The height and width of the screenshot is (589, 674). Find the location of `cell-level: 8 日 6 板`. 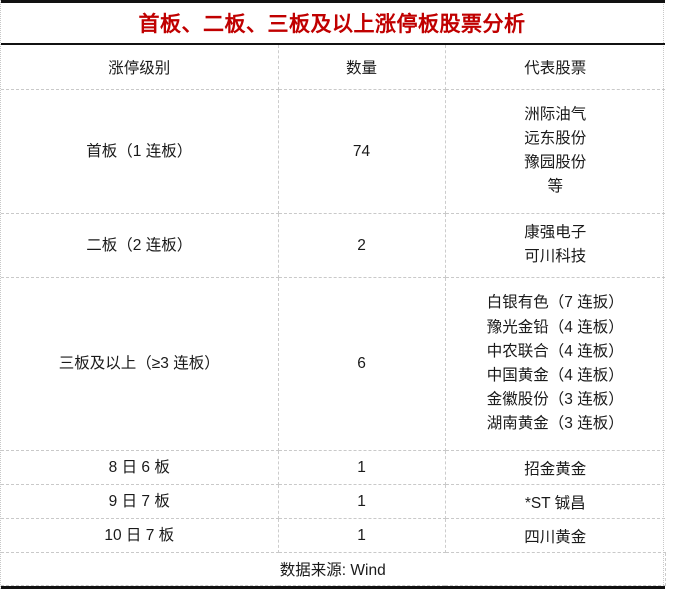

cell-level: 8 日 6 板 is located at coordinates (140, 468).